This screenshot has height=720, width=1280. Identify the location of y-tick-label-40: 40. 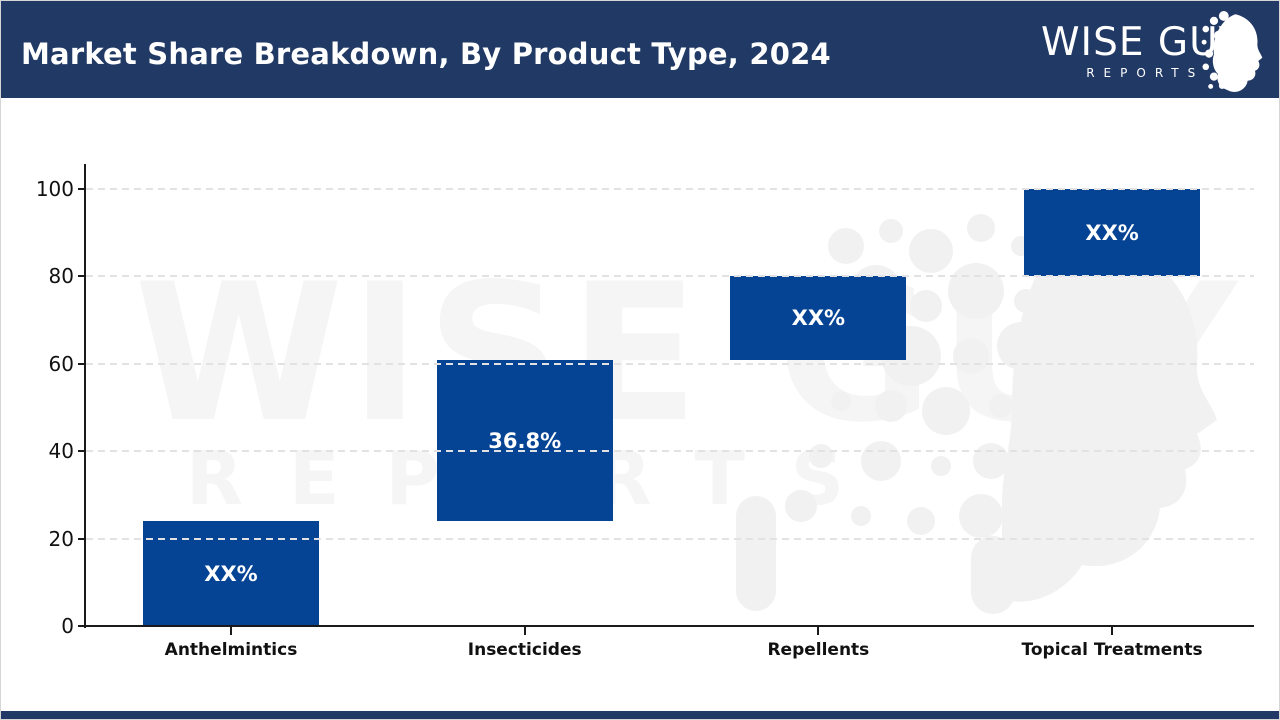
(61, 451).